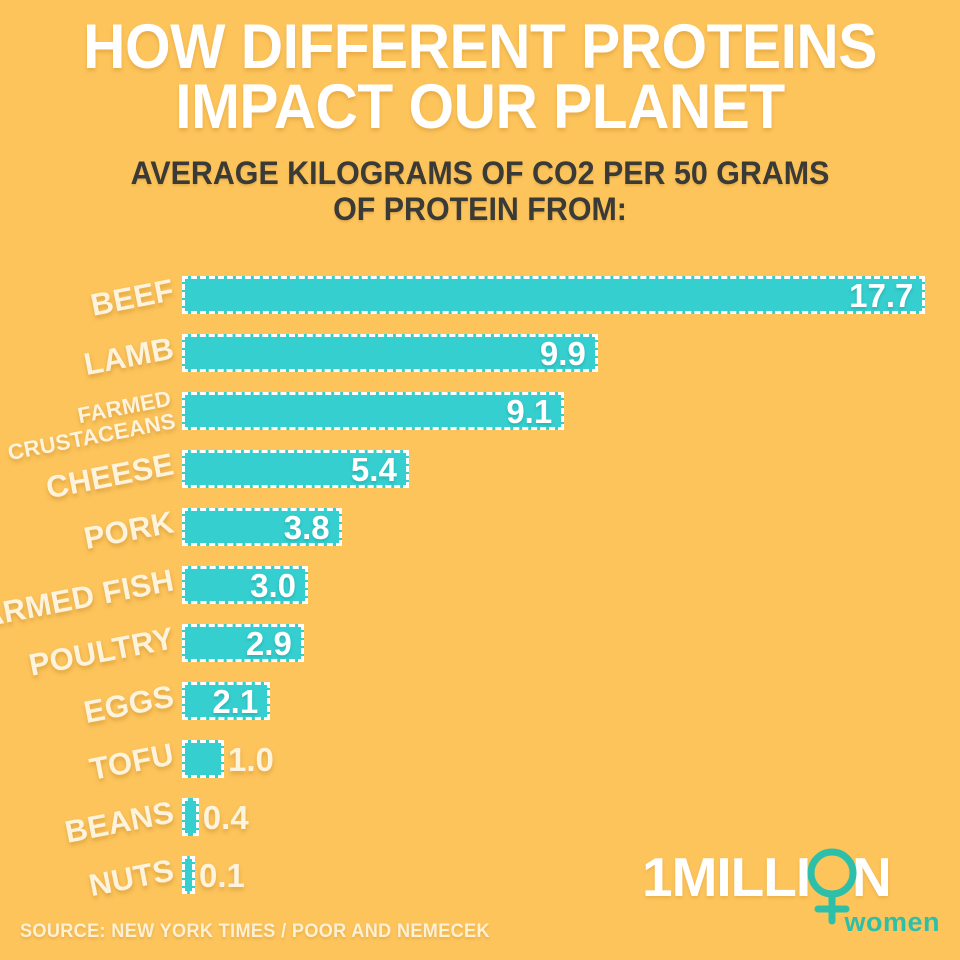  I want to click on bar-row: NUTS 0.1, so click(480, 877).